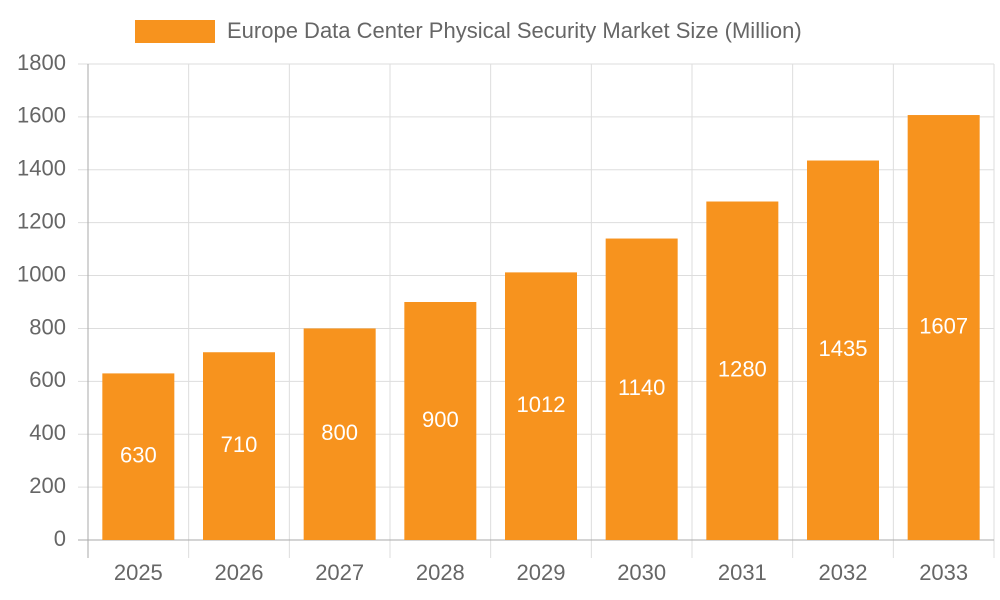  Describe the element at coordinates (47, 485) in the screenshot. I see `y-tick-label: 200` at that location.